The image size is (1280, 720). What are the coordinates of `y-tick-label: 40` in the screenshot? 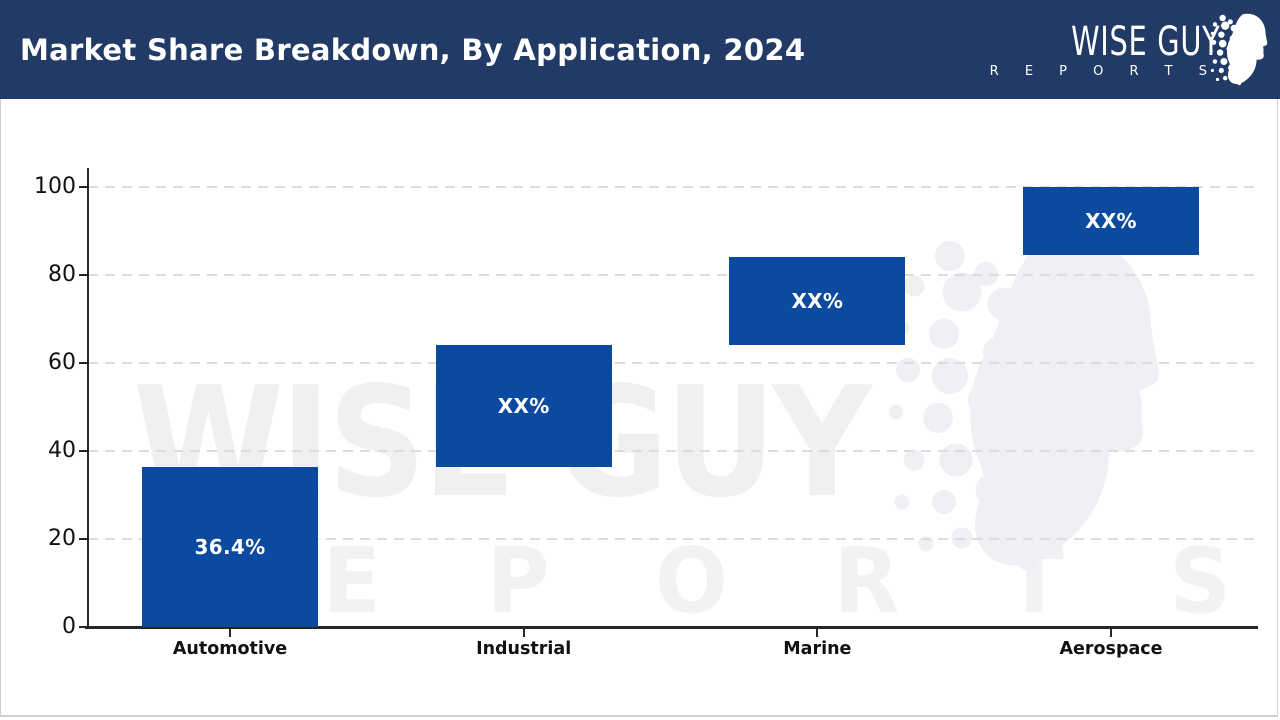 It's located at (62, 450).